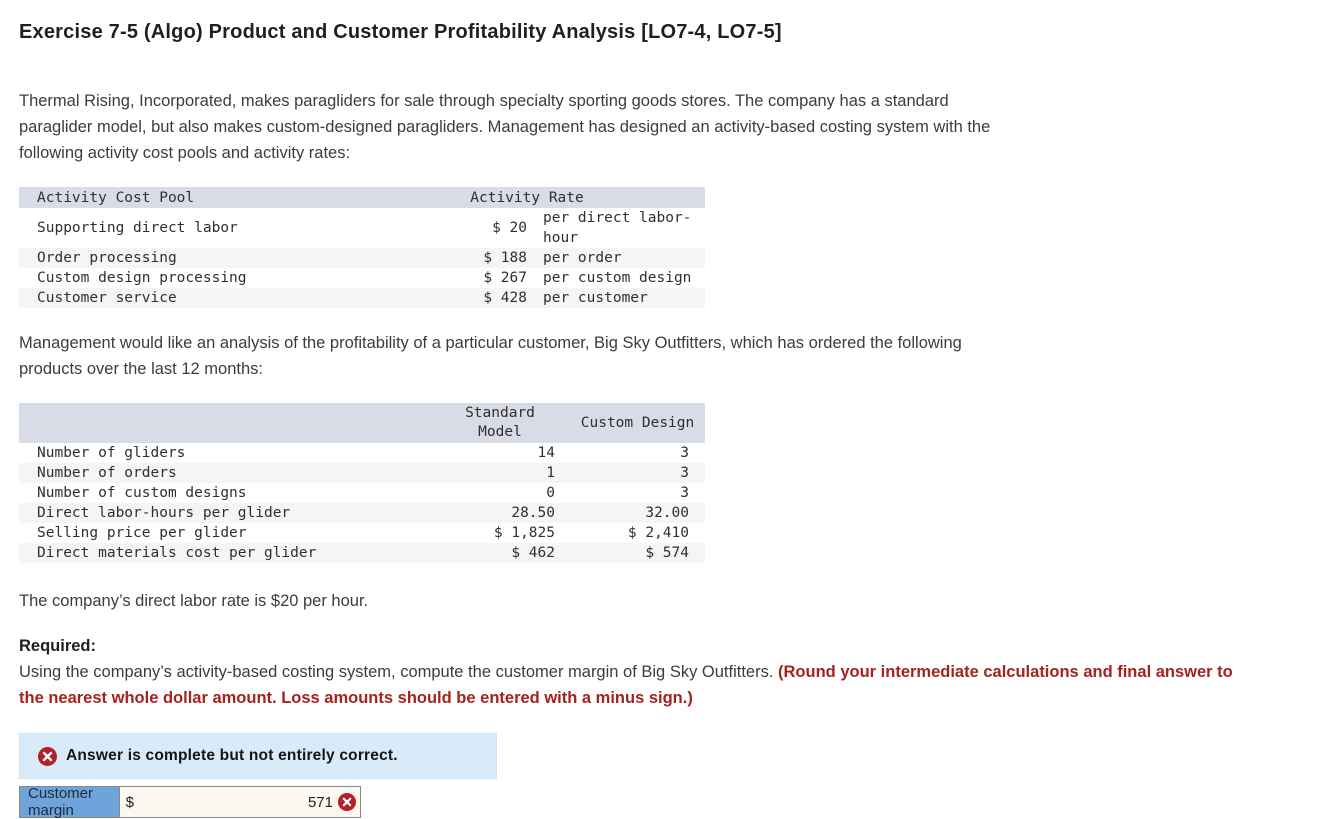 The width and height of the screenshot is (1343, 819). I want to click on activity-pool: Customer service, so click(107, 298).